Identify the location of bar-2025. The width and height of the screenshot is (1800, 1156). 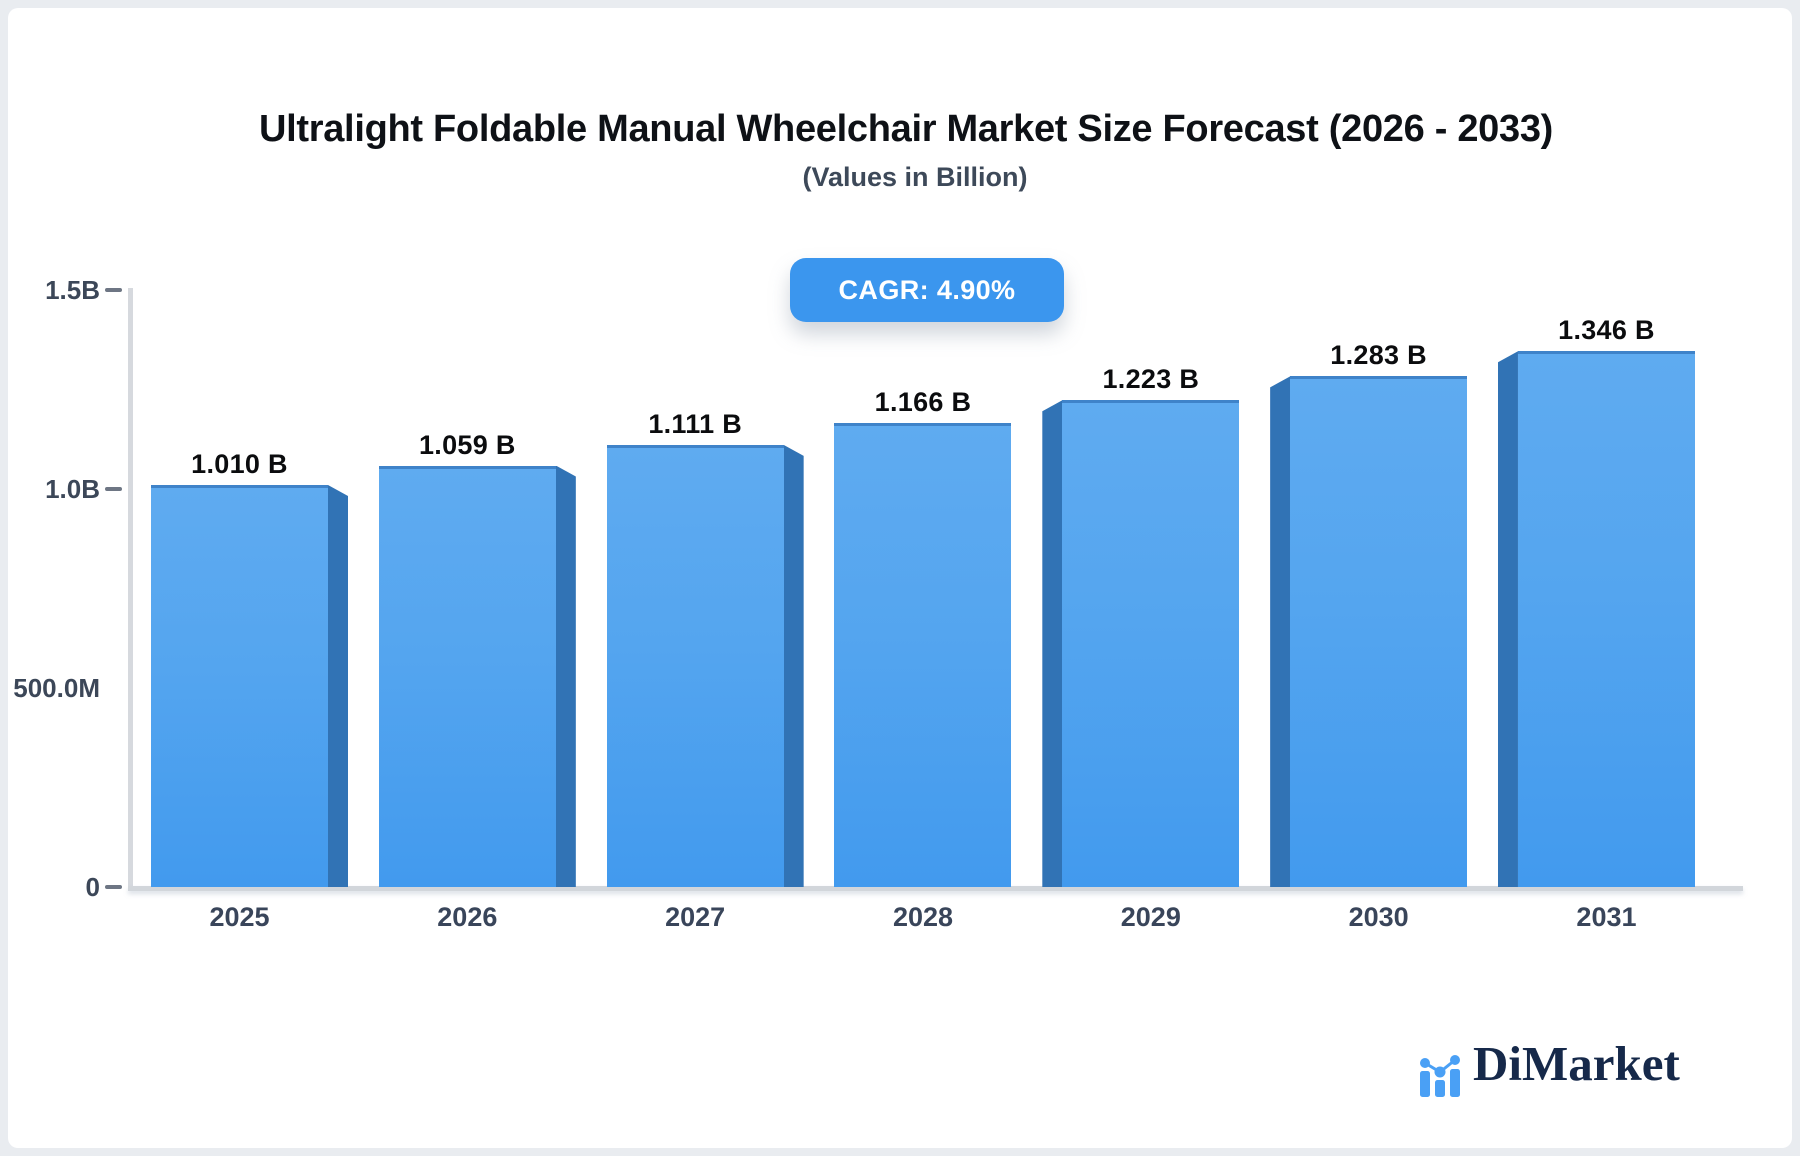
(239, 686).